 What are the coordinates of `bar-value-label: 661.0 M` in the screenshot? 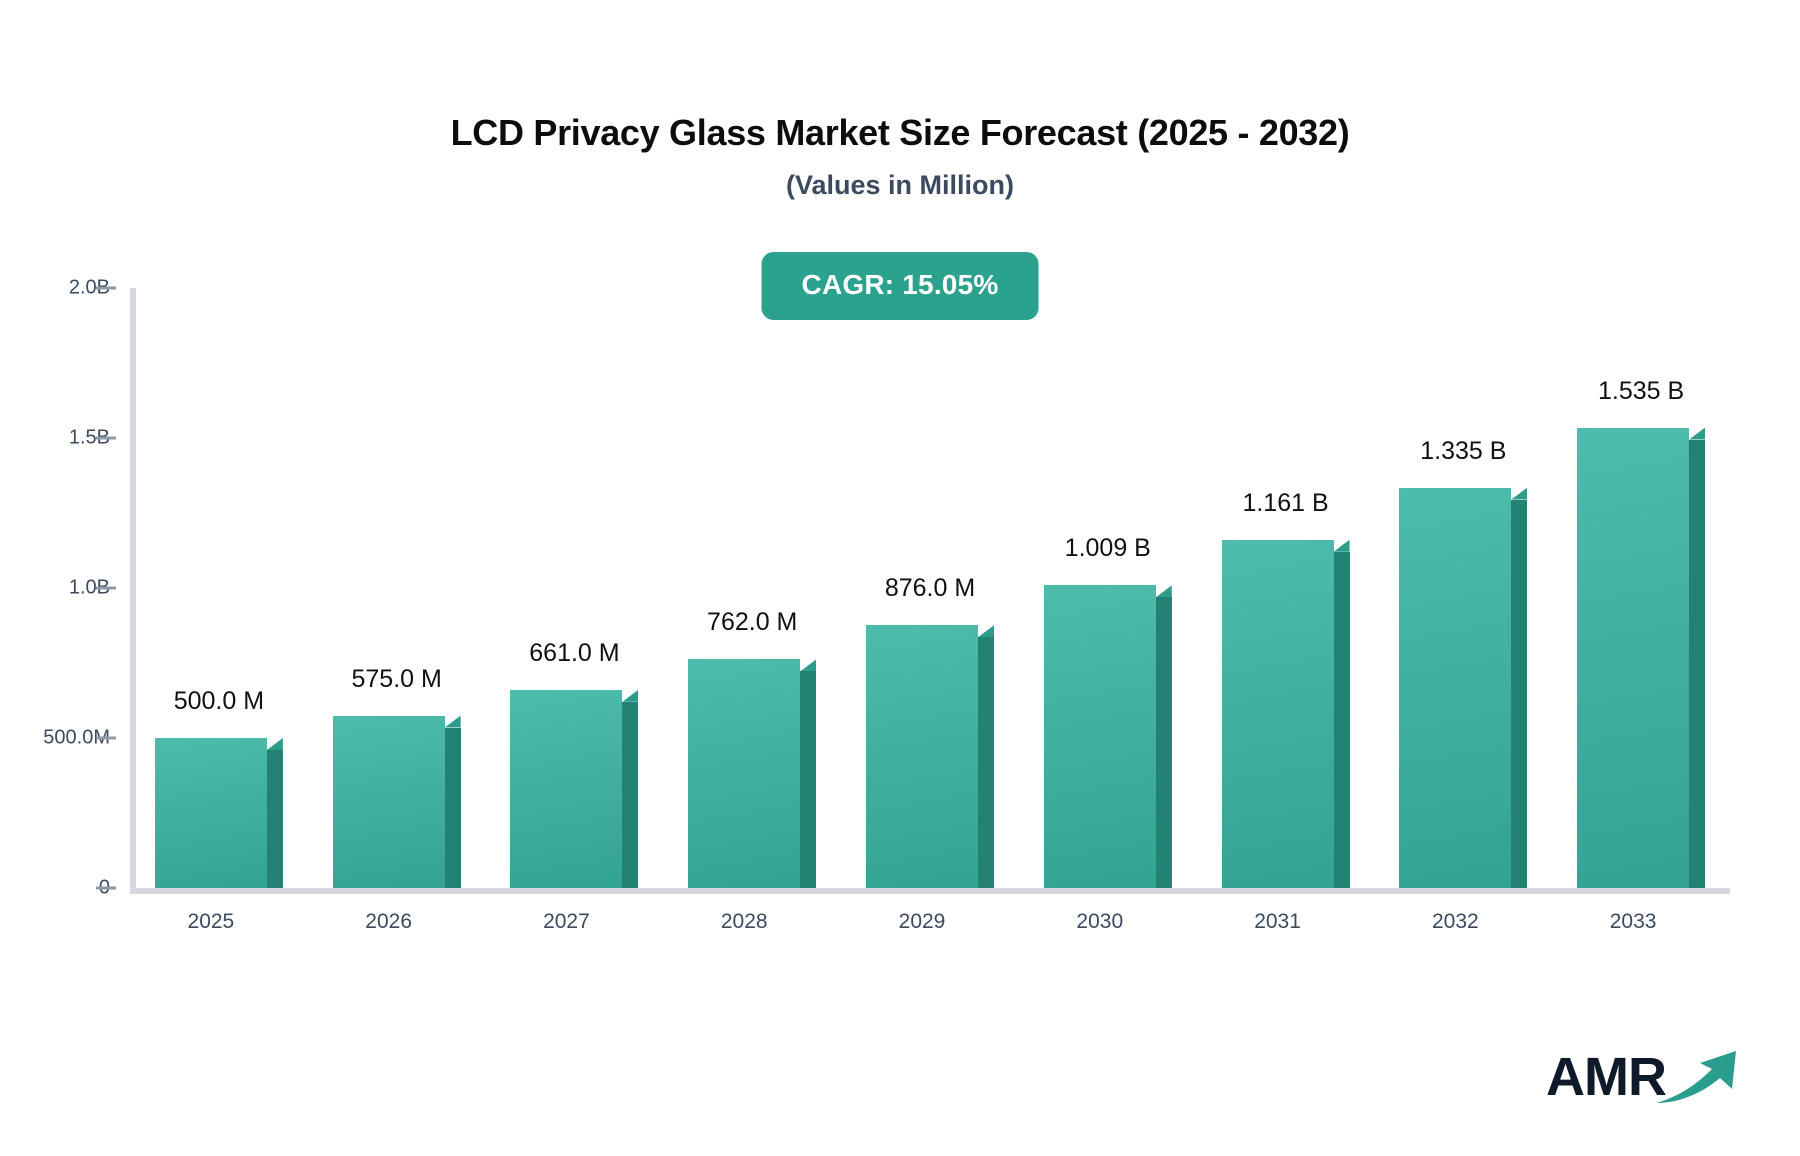 It's located at (574, 652).